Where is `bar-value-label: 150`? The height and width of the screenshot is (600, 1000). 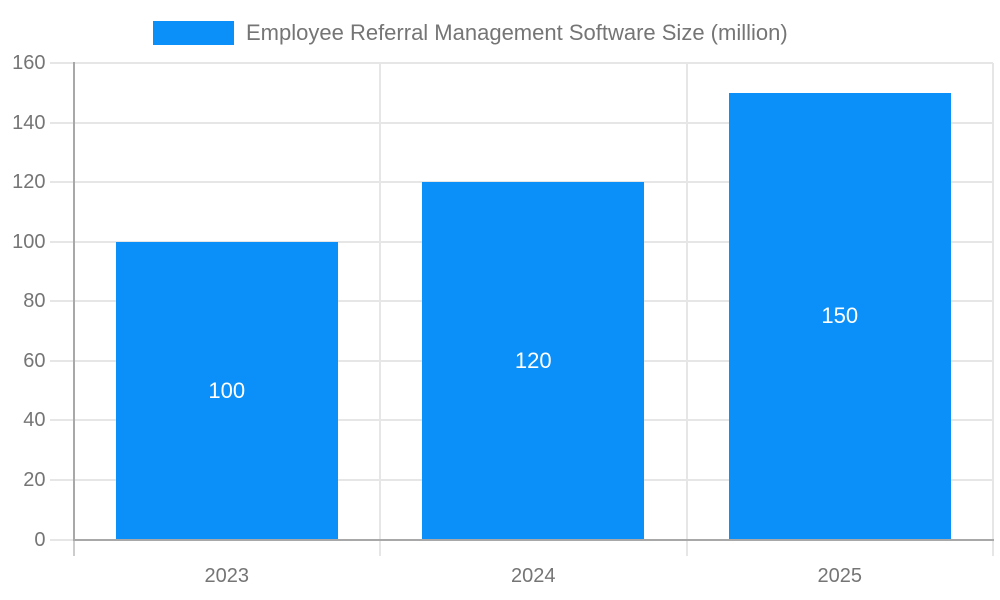 bar-value-label: 150 is located at coordinates (840, 316).